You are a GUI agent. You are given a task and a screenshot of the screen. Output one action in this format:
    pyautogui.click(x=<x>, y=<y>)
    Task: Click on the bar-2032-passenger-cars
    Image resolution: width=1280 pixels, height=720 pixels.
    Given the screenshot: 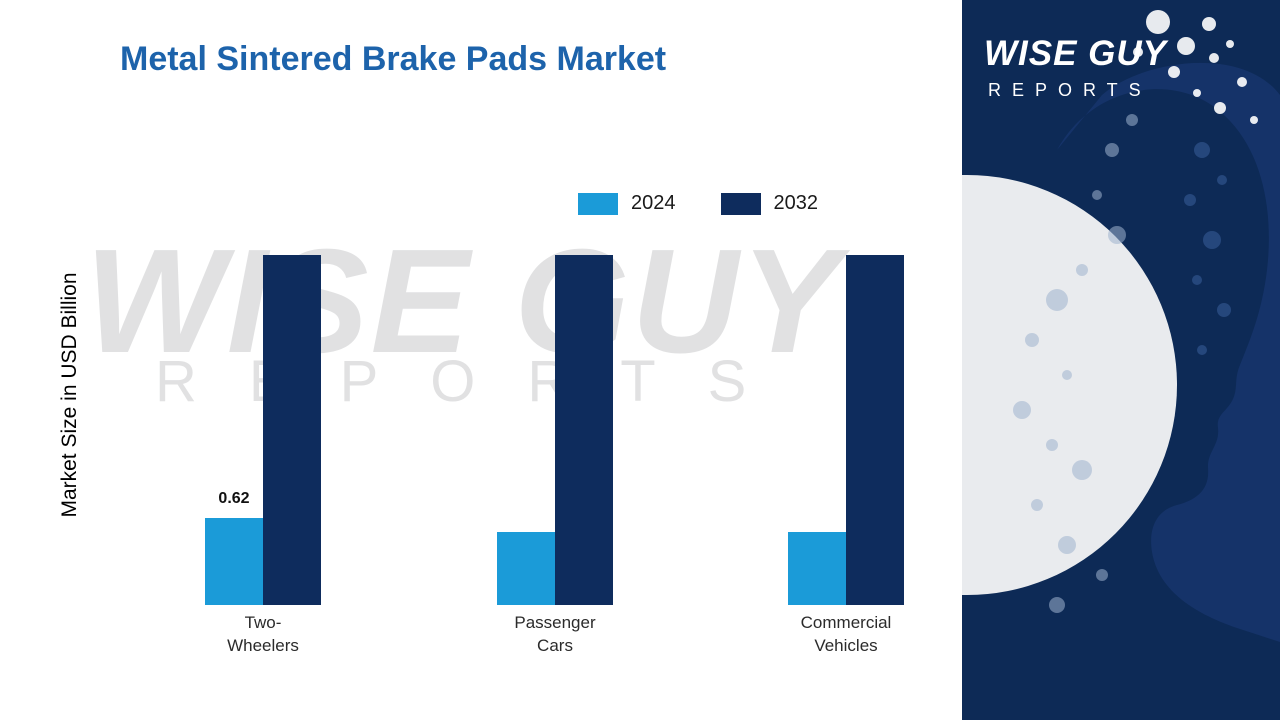 What is the action you would take?
    pyautogui.click(x=584, y=430)
    